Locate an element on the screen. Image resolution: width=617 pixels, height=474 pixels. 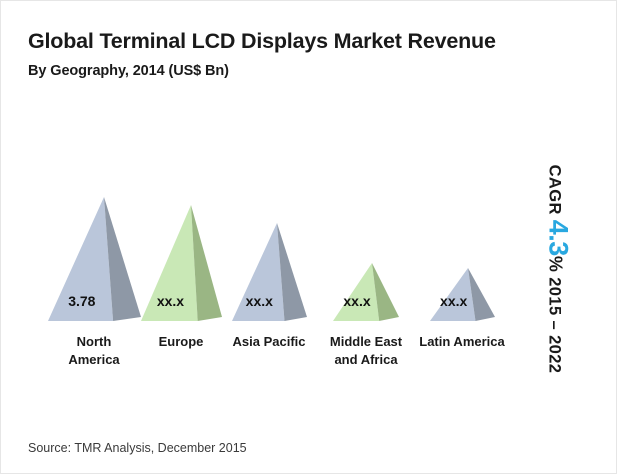
source-note: Source: TMR Analysis, December 2015 is located at coordinates (137, 448).